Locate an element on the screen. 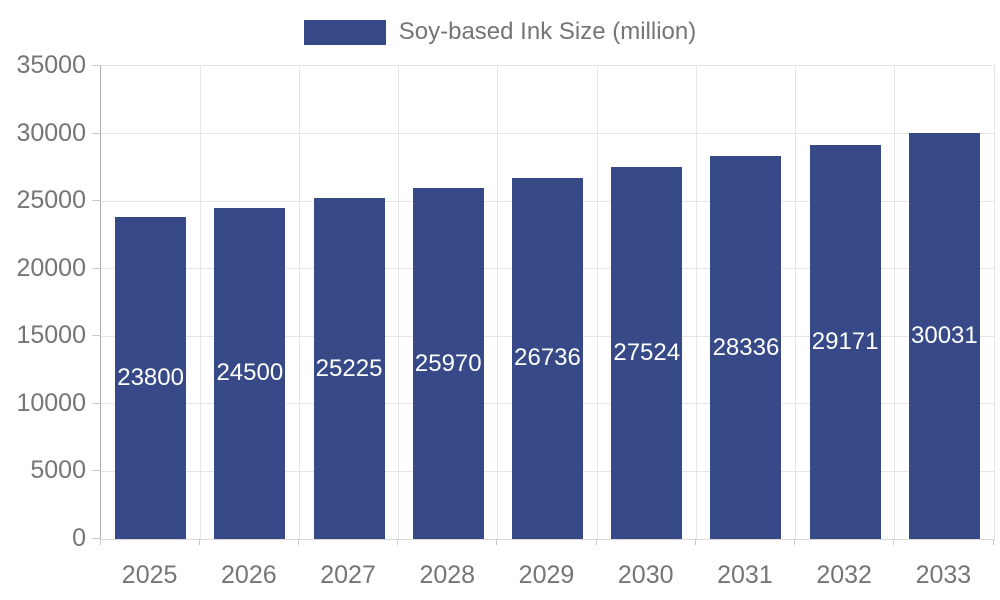 The image size is (1000, 600). y-tick-label: 0 is located at coordinates (79, 538).